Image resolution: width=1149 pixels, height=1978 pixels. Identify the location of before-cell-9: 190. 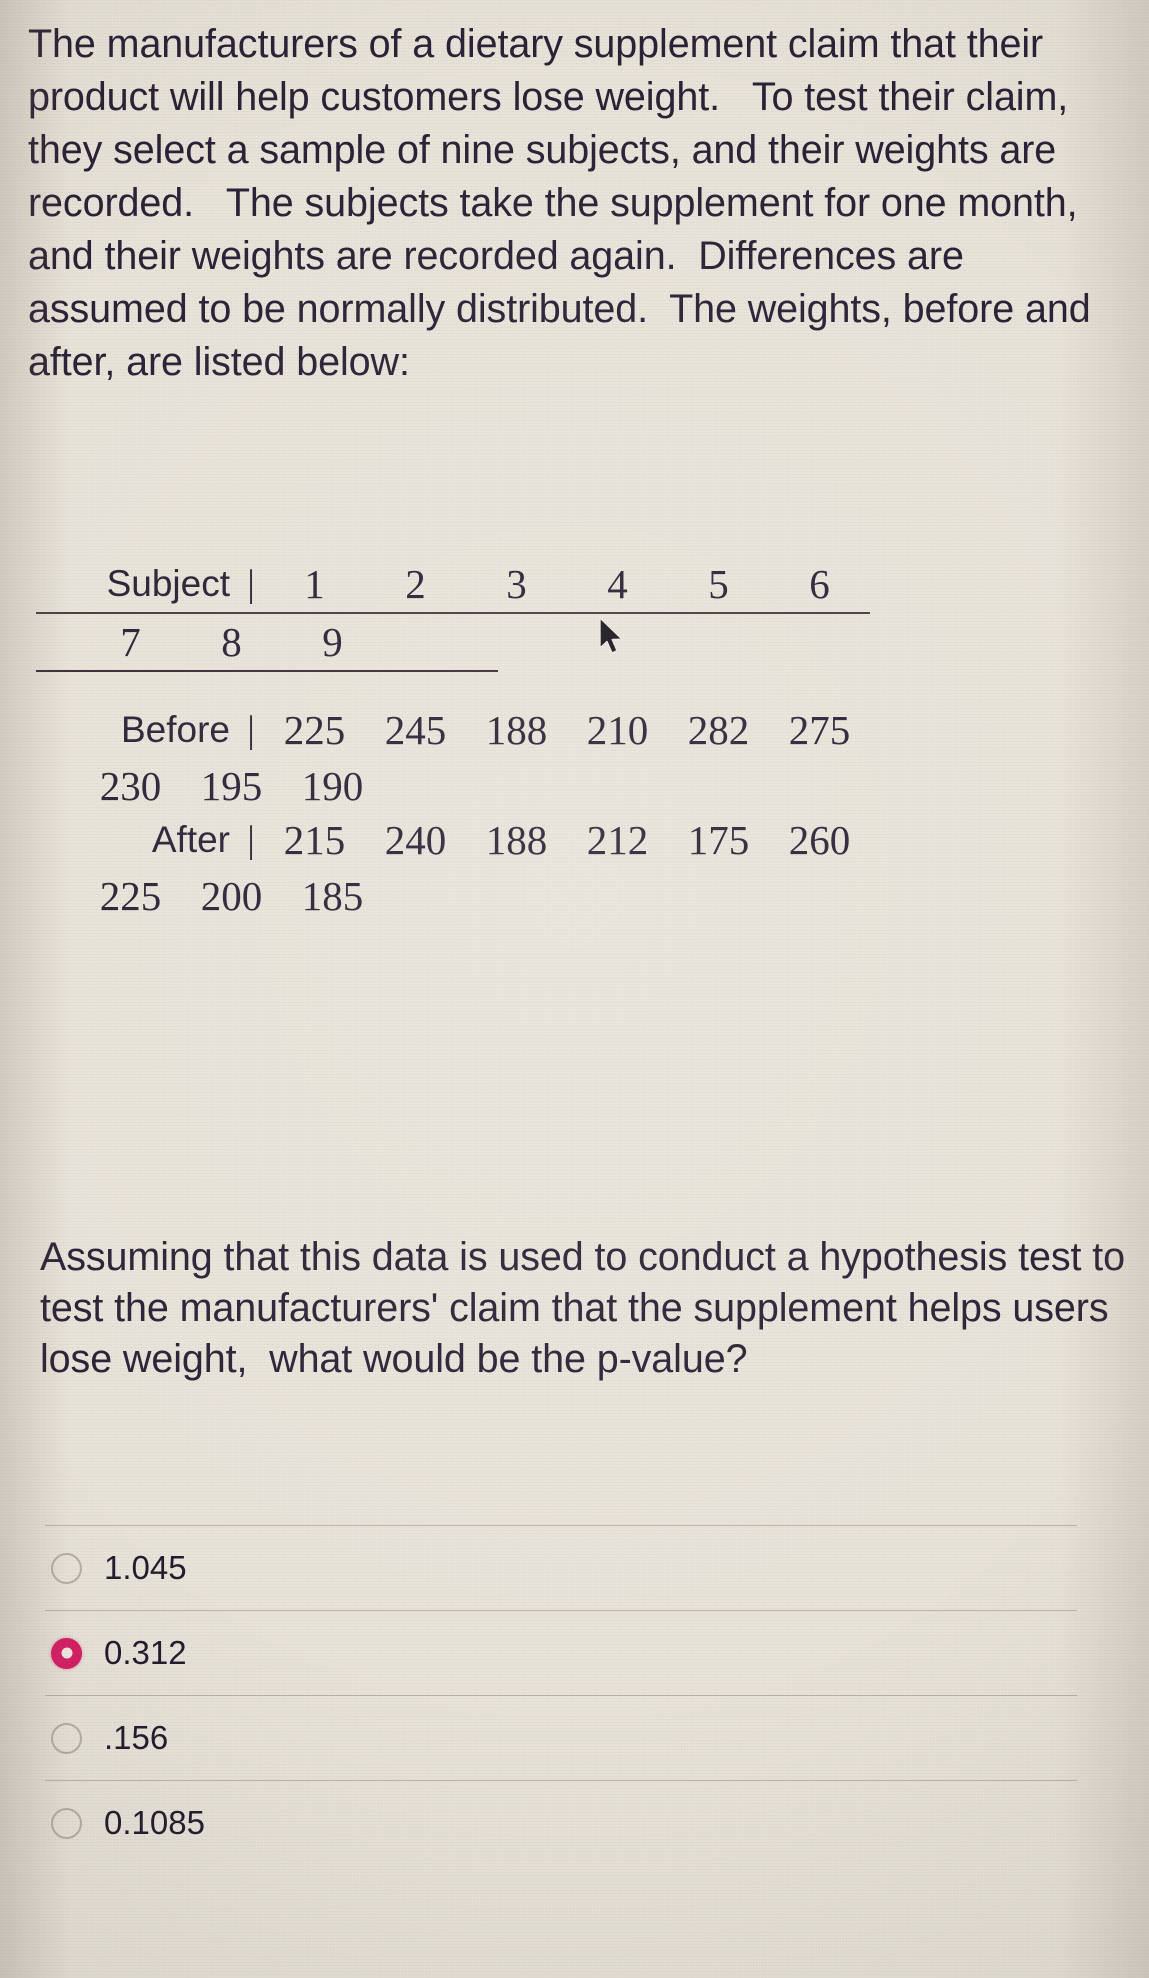
(332, 786).